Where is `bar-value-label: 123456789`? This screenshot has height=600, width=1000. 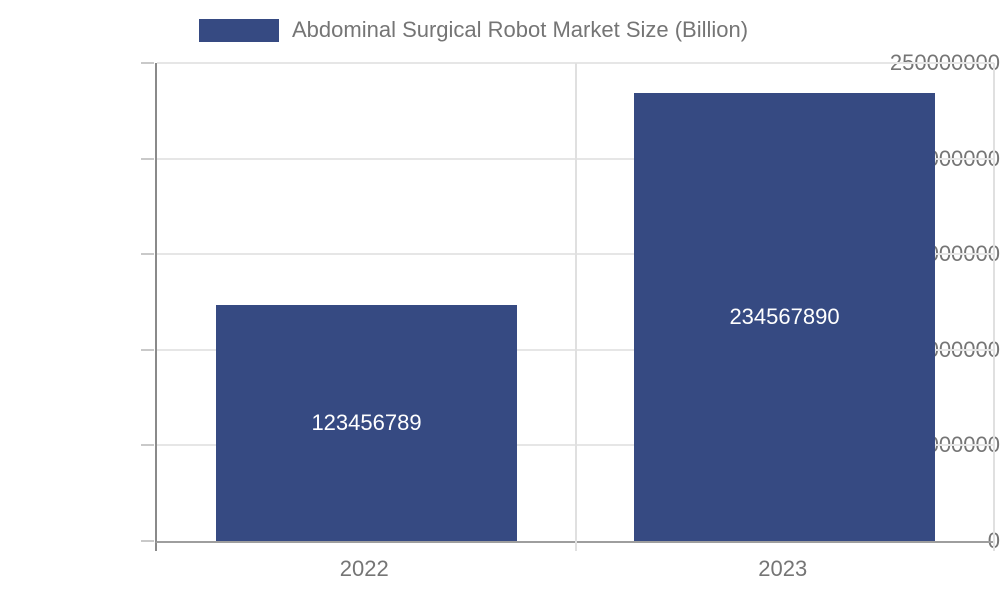
bar-value-label: 123456789 is located at coordinates (366, 422).